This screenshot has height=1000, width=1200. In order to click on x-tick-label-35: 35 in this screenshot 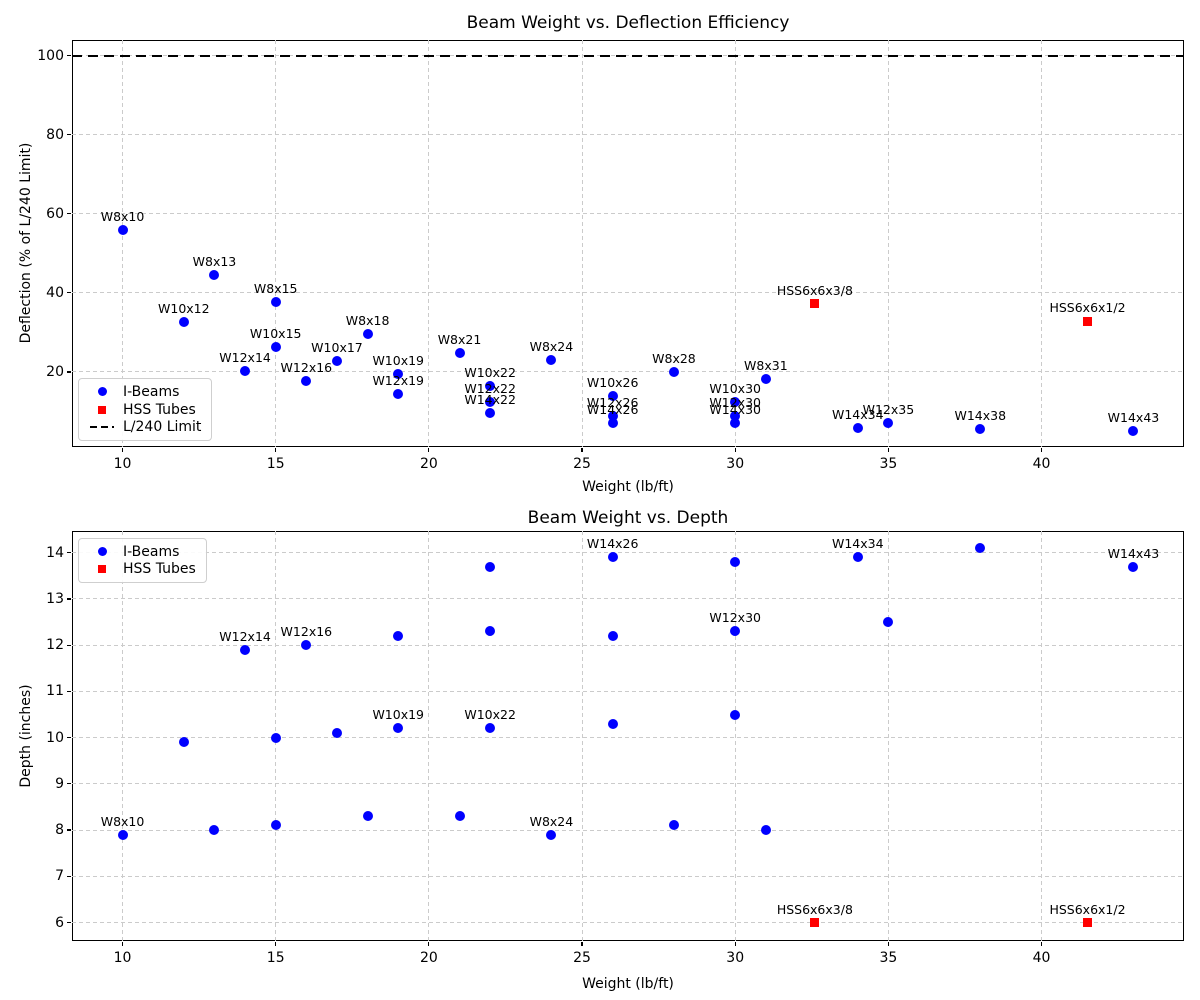, I will do `click(888, 958)`.